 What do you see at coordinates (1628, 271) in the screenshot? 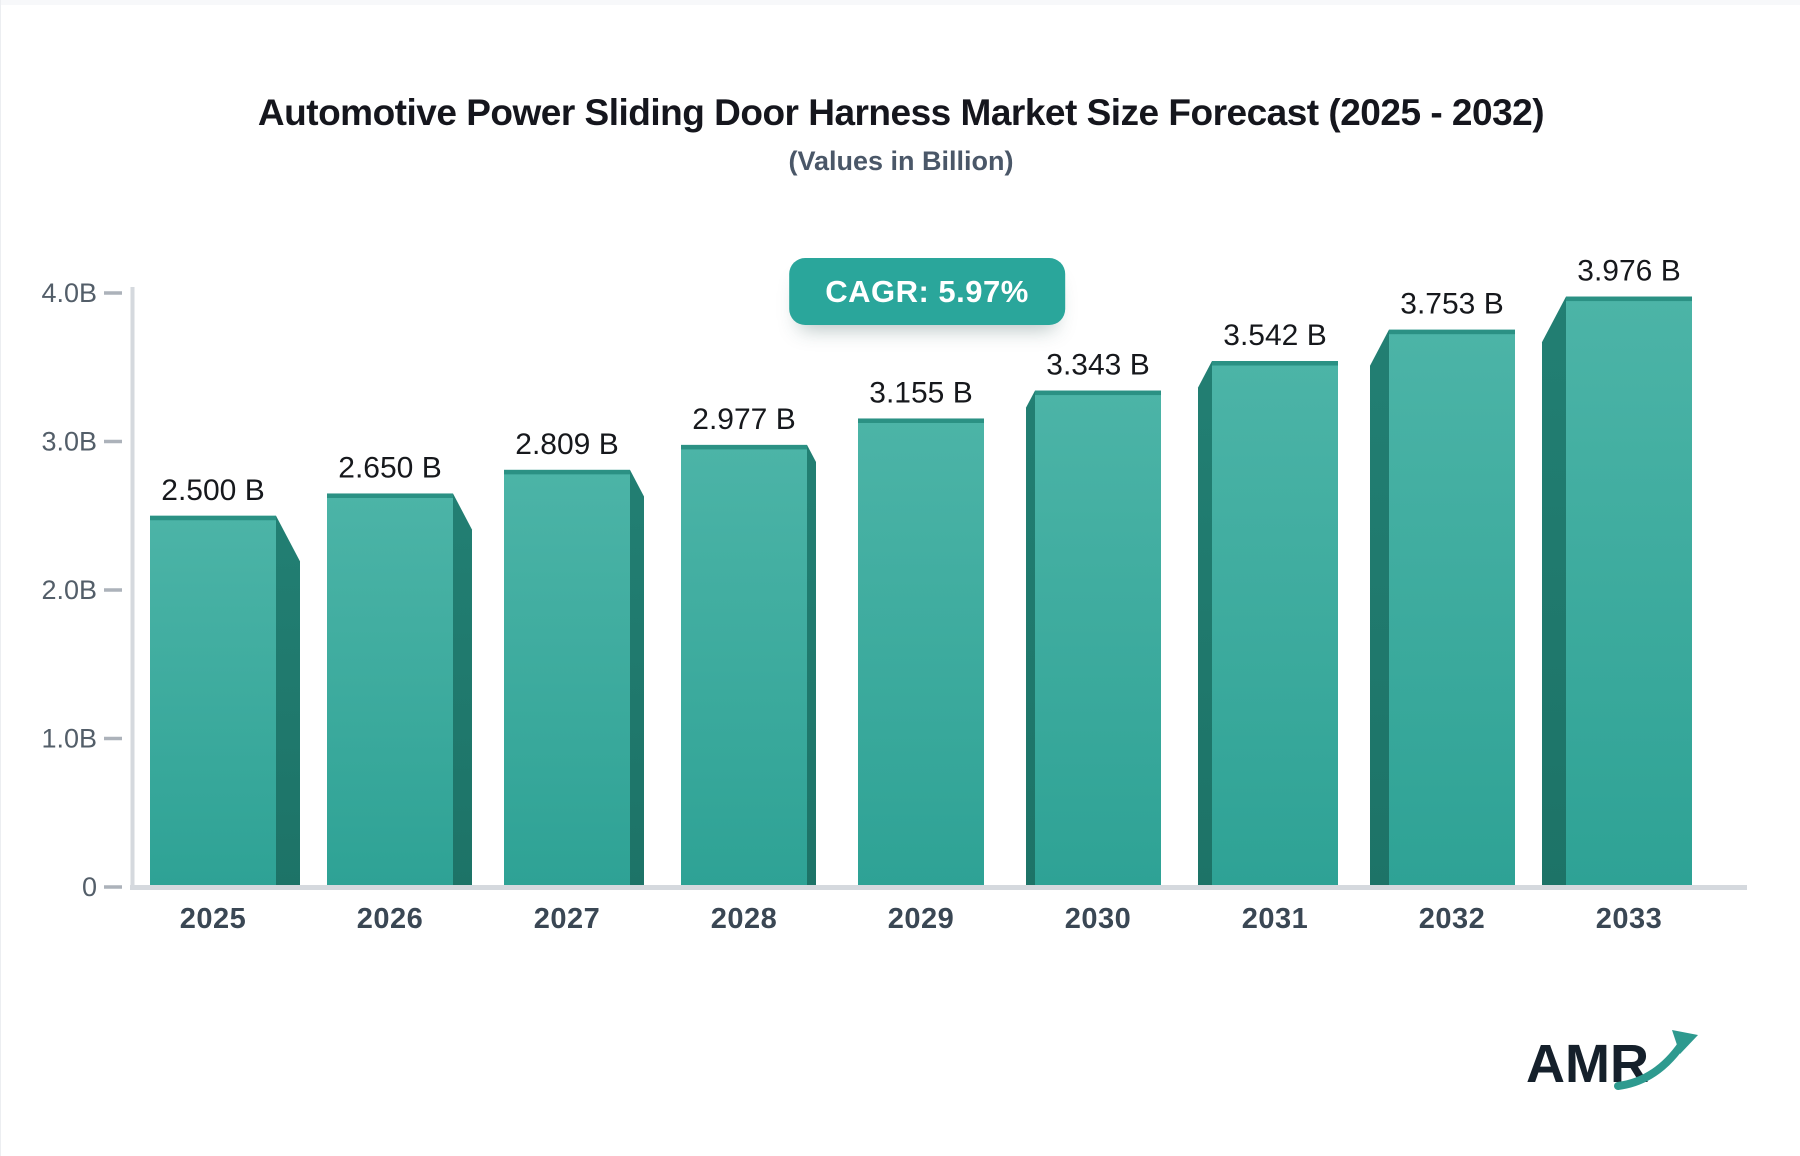
I see `bar-value-label: 3.976 B` at bounding box center [1628, 271].